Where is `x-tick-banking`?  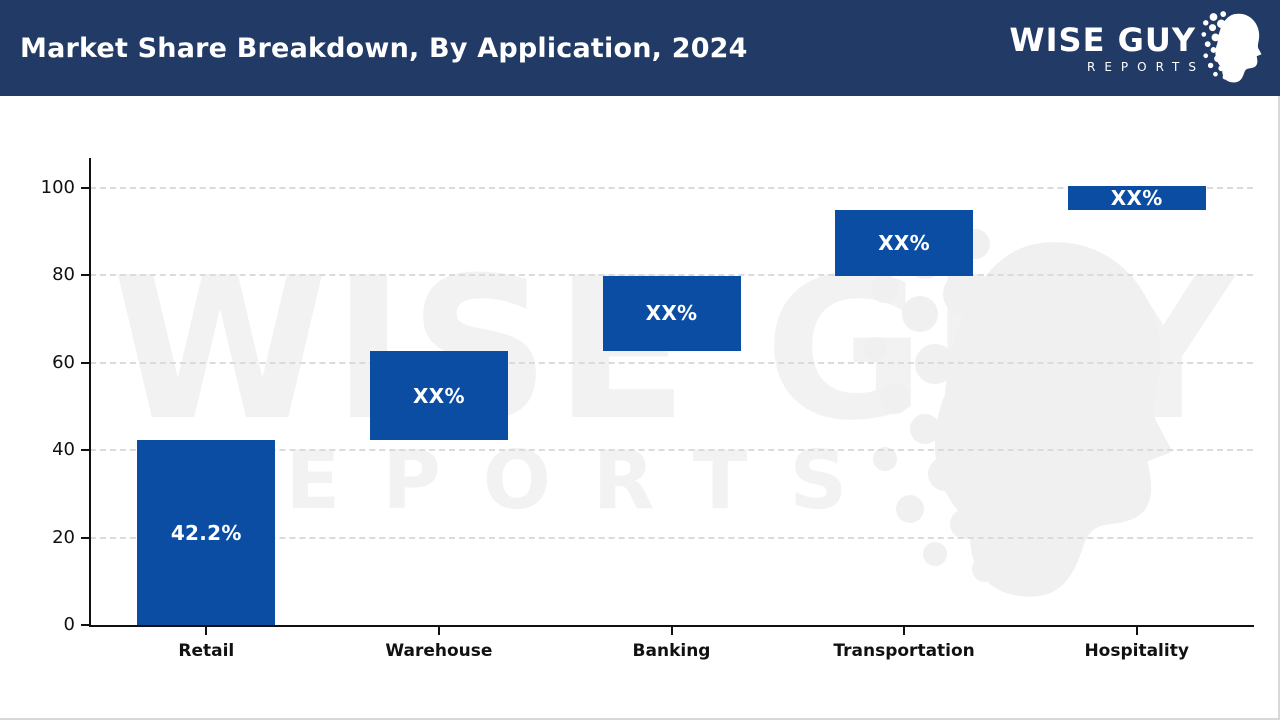 x-tick-banking is located at coordinates (671, 631).